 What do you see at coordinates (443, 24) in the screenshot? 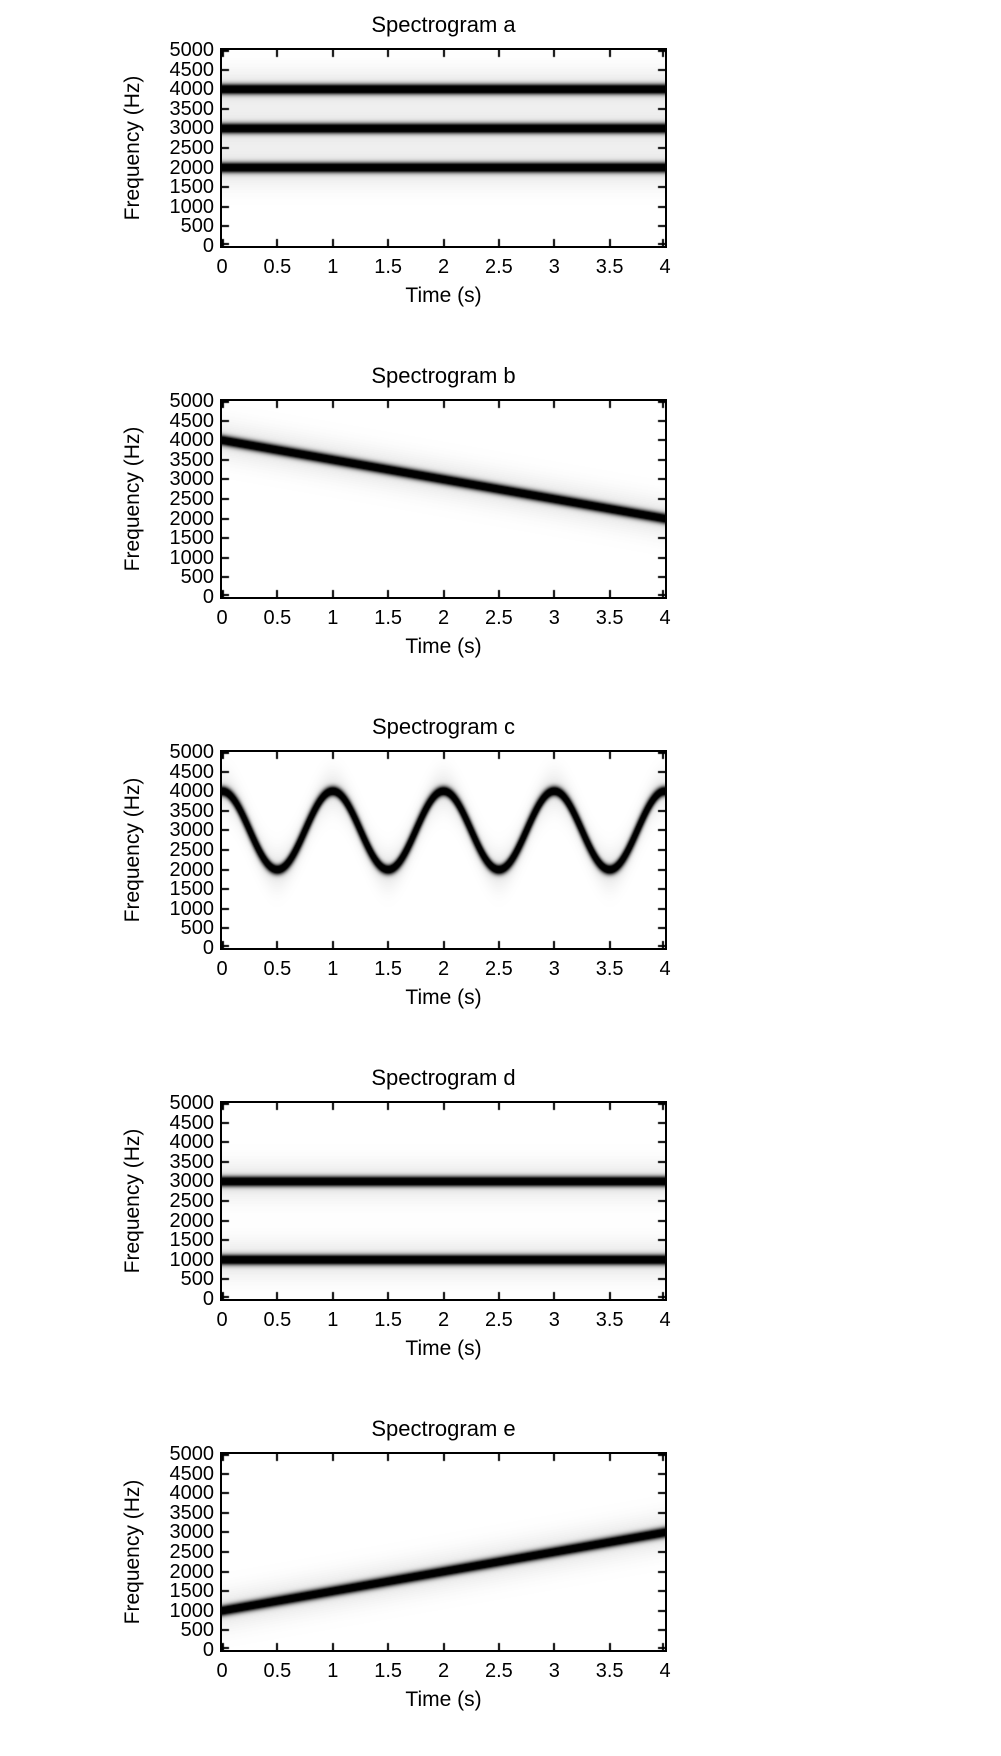
I see `chart-title: Spectrogram a` at bounding box center [443, 24].